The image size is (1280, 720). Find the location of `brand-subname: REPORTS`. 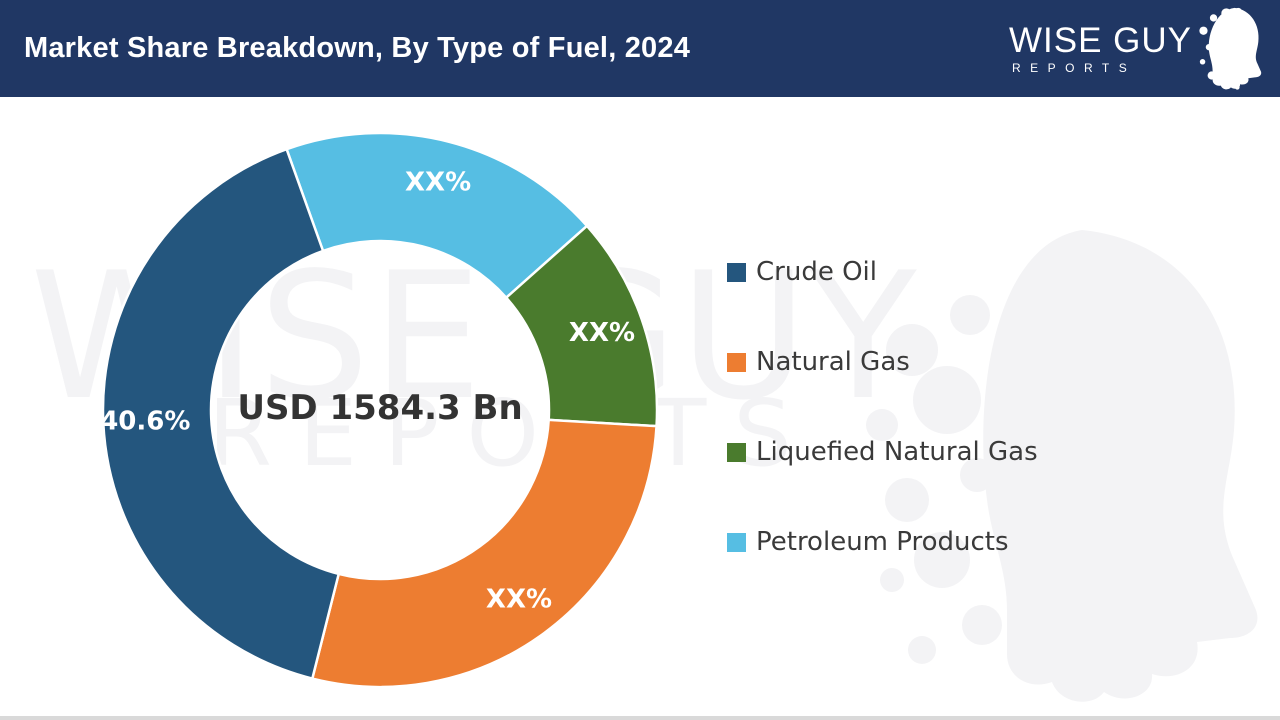

brand-subname: REPORTS is located at coordinates (1074, 67).